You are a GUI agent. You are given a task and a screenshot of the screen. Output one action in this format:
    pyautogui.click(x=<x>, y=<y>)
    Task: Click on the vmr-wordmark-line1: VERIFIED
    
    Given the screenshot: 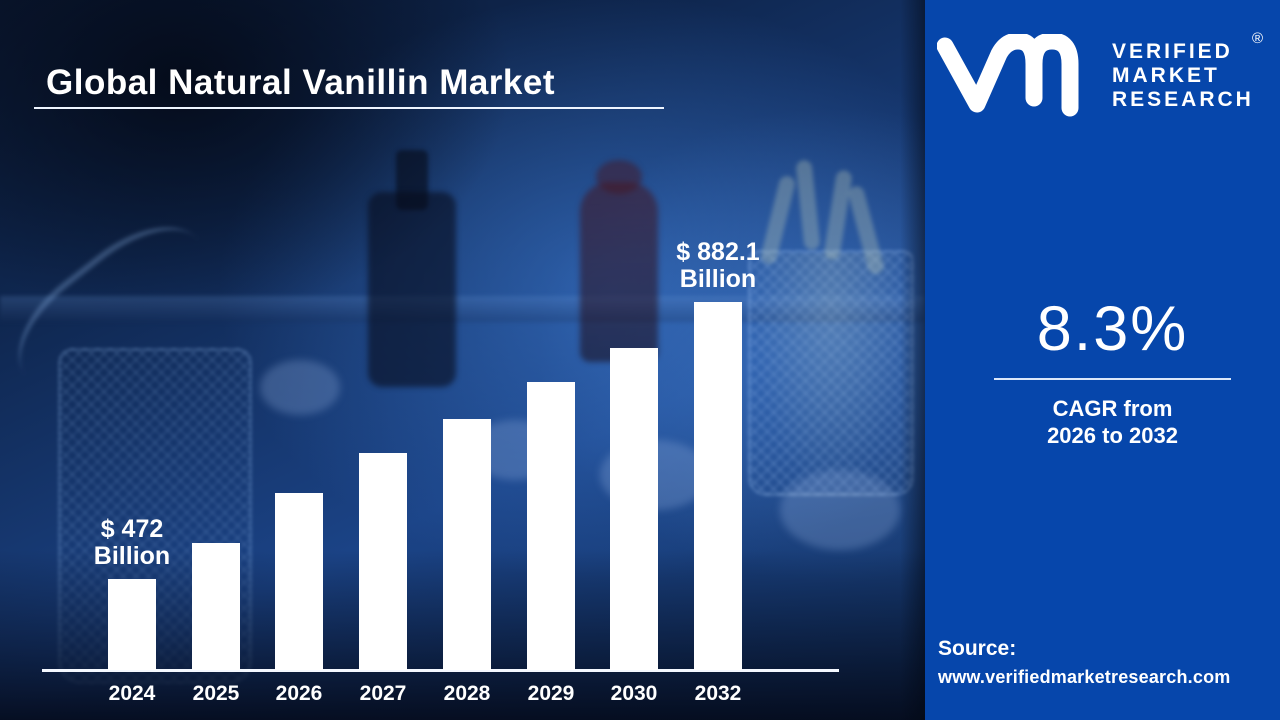 What is the action you would take?
    pyautogui.click(x=1172, y=51)
    